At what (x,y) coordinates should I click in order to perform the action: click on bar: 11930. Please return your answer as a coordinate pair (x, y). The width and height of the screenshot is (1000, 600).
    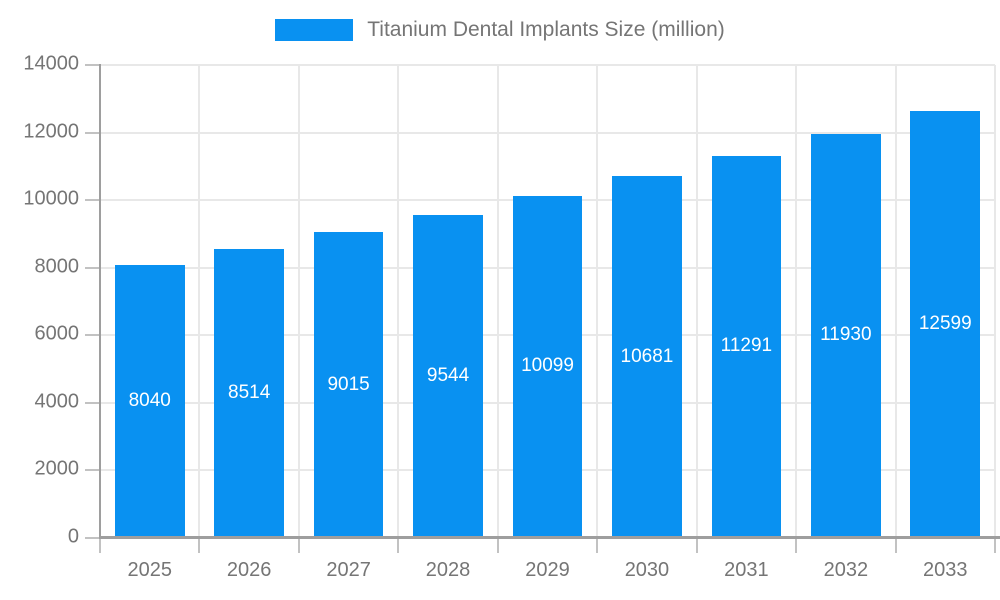
    Looking at the image, I should click on (846, 335).